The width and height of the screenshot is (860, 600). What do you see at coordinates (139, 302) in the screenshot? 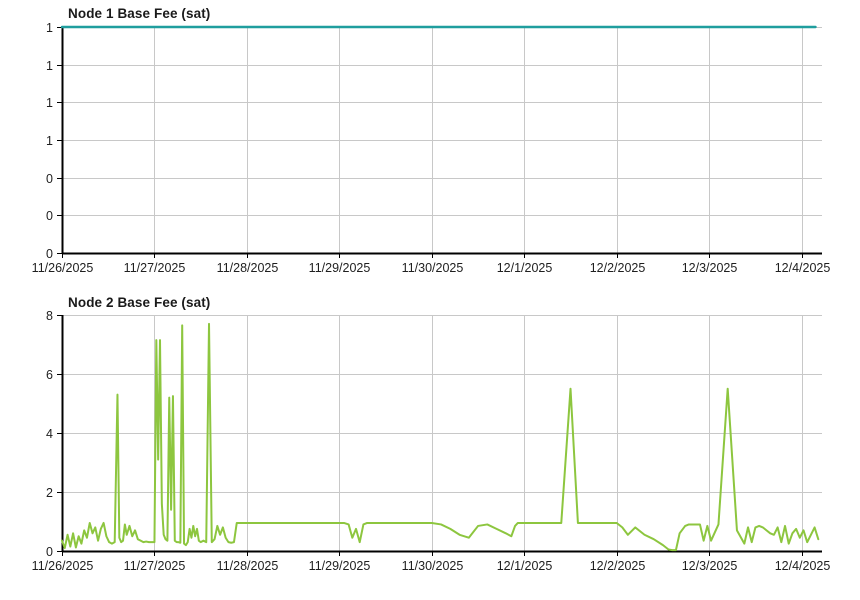
I see `chart-title-node2: Node 2 Base Fee (sat)` at bounding box center [139, 302].